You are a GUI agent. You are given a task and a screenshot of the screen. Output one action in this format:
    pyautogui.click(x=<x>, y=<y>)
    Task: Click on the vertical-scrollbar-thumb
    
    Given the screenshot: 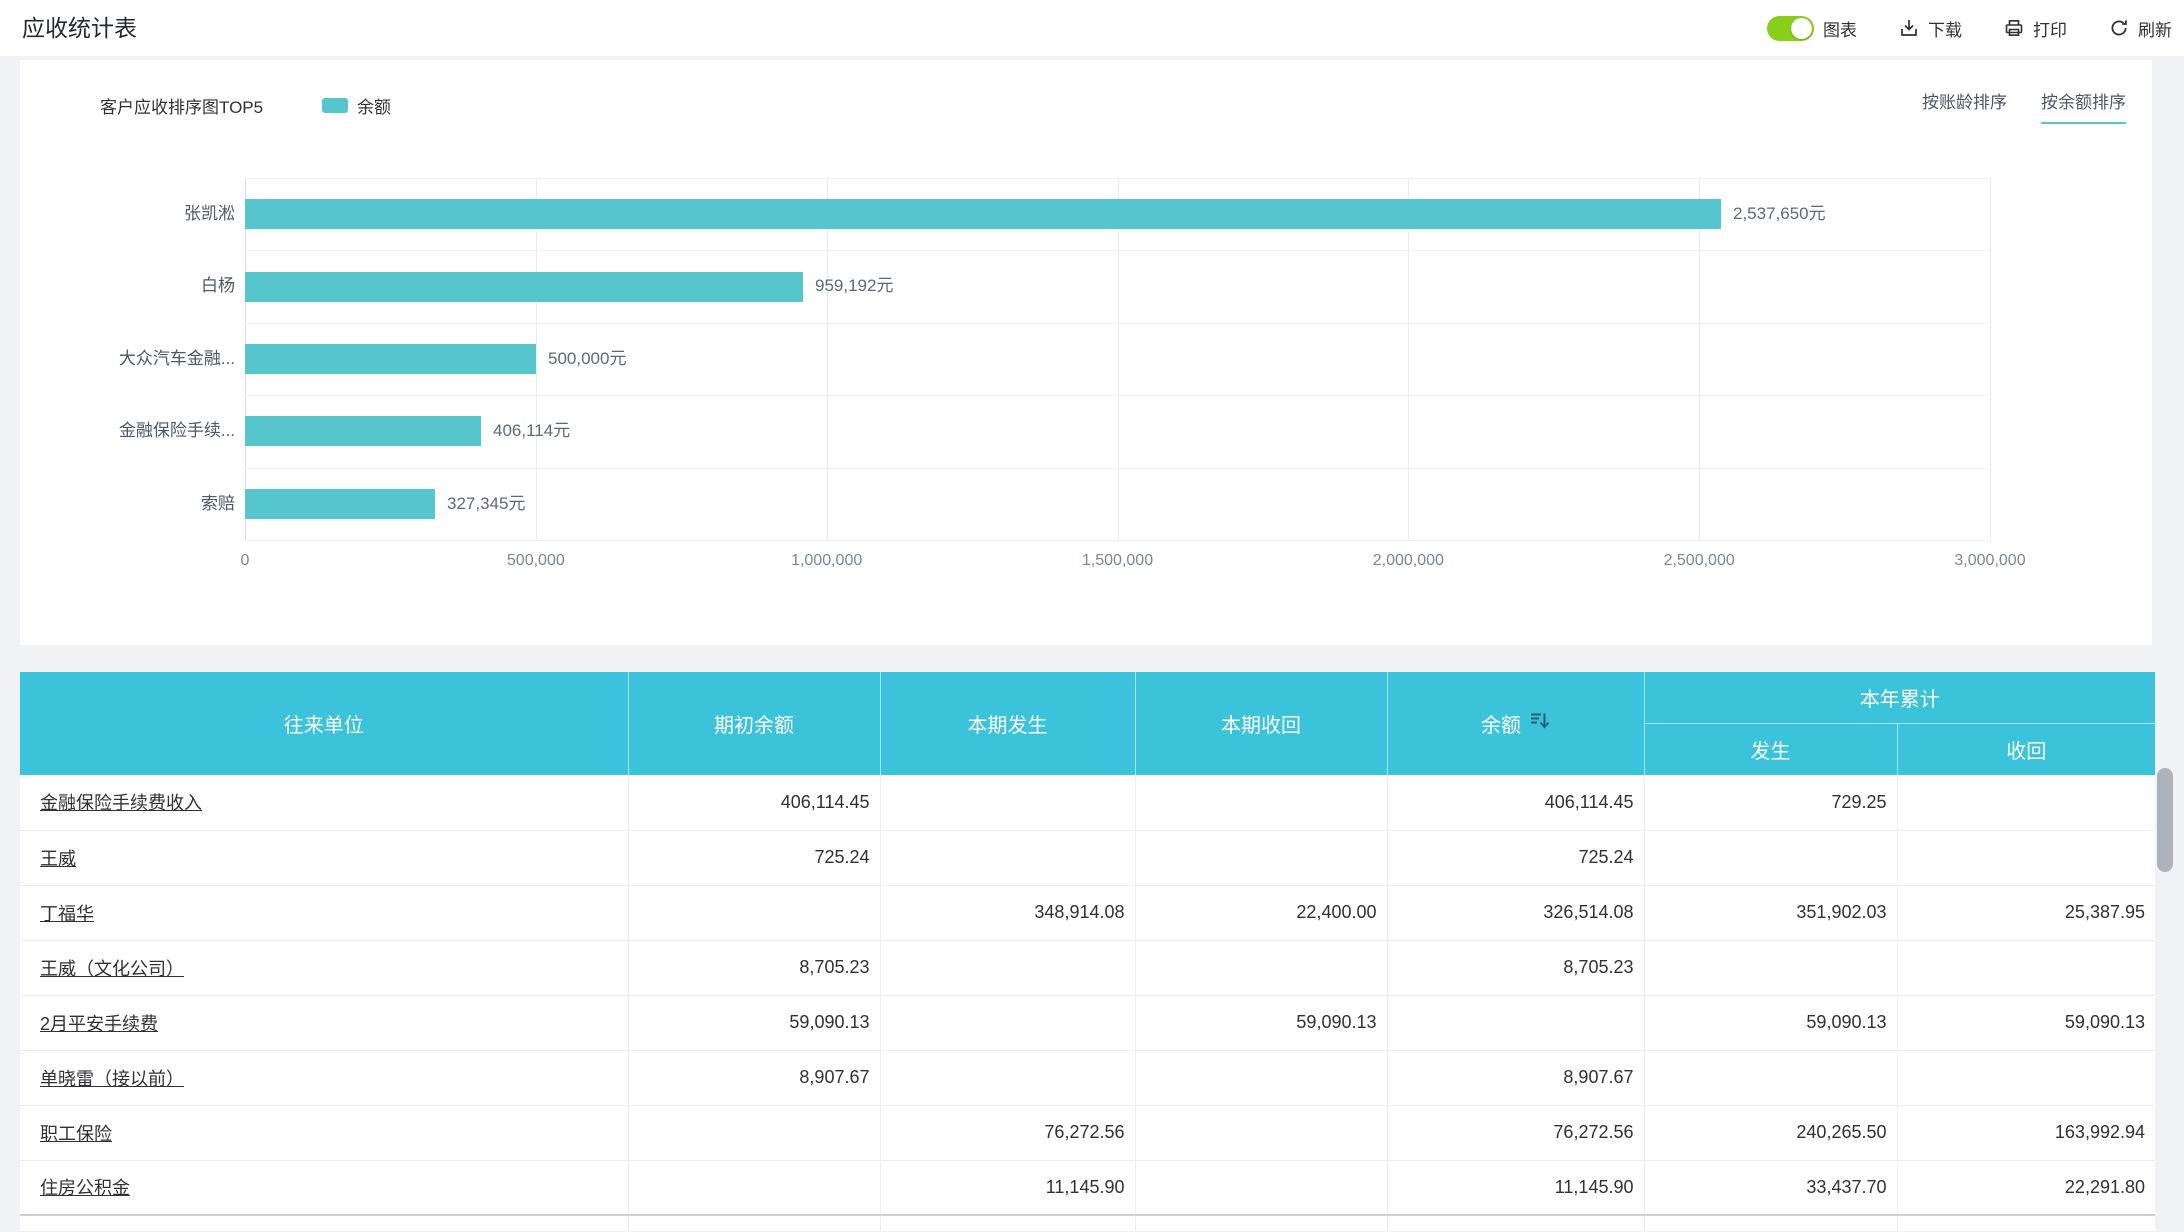 What is the action you would take?
    pyautogui.click(x=2165, y=820)
    